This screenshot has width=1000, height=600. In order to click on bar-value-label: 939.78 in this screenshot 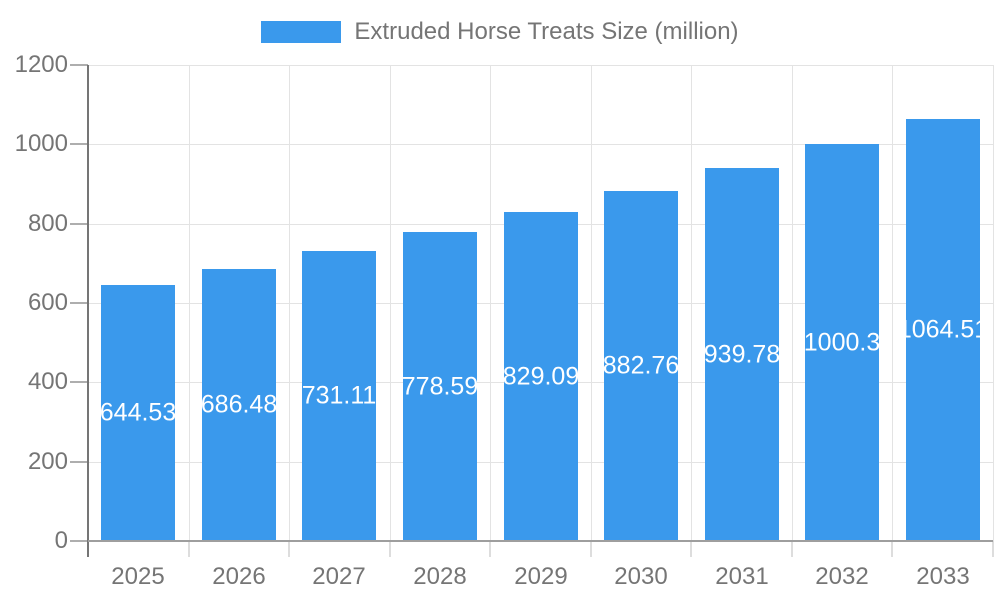, I will do `click(742, 354)`.